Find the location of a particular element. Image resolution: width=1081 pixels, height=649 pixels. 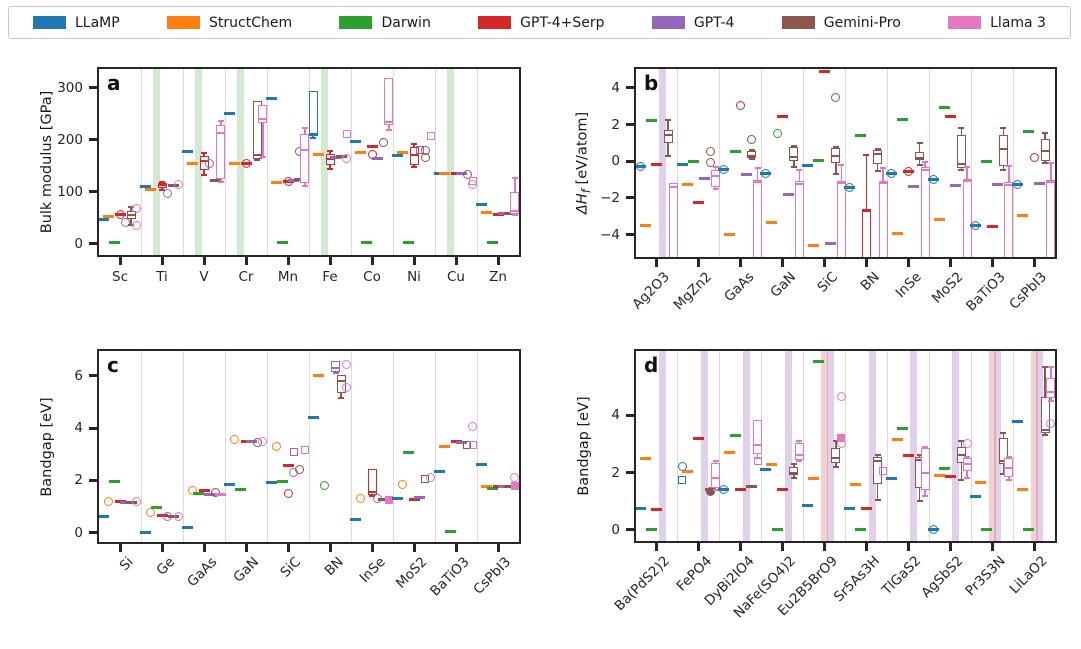

y-tick-label: 100 is located at coordinates (70, 191).